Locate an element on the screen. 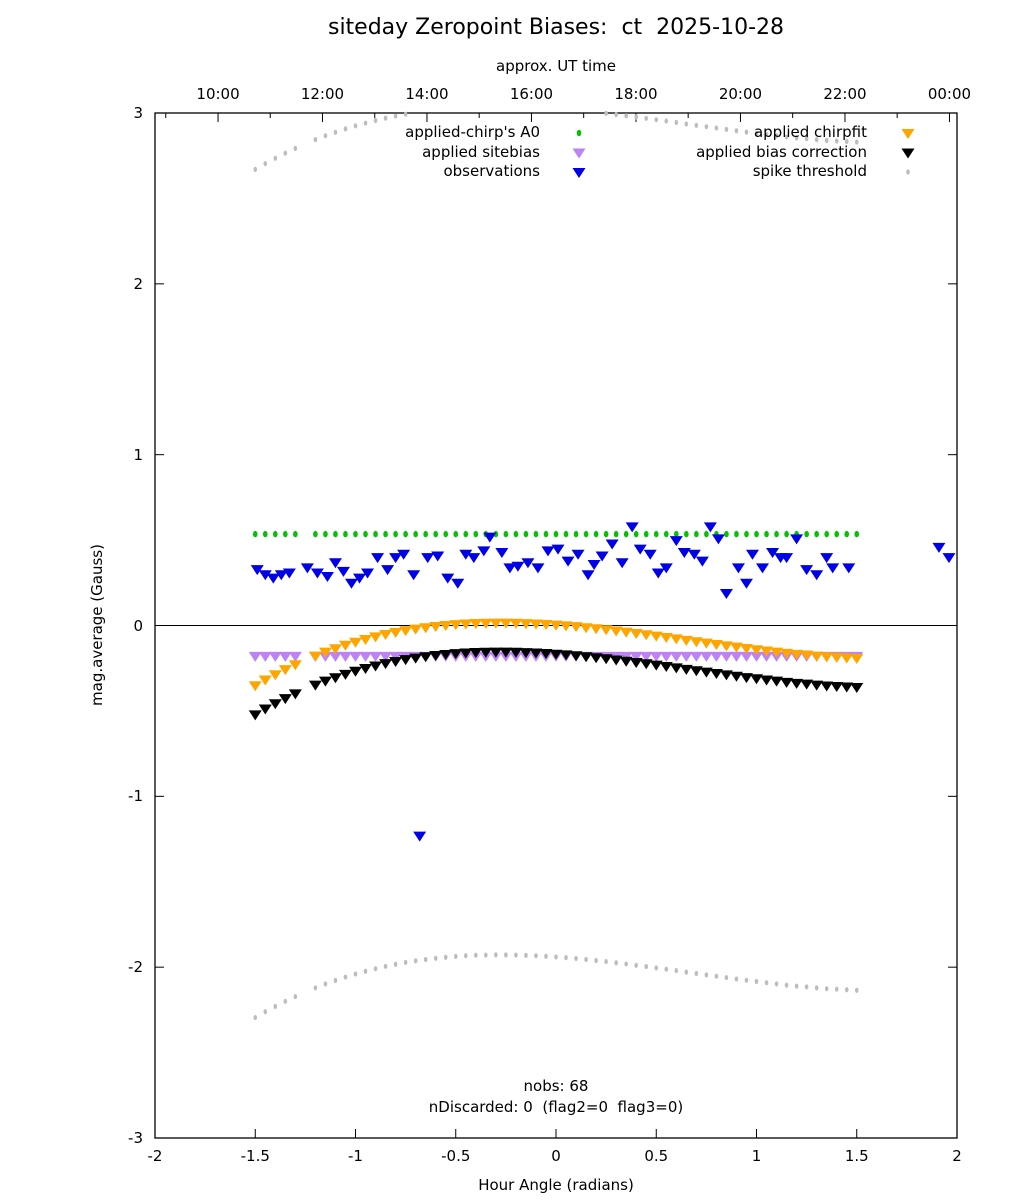  x-tick-label: 2 is located at coordinates (957, 1156).